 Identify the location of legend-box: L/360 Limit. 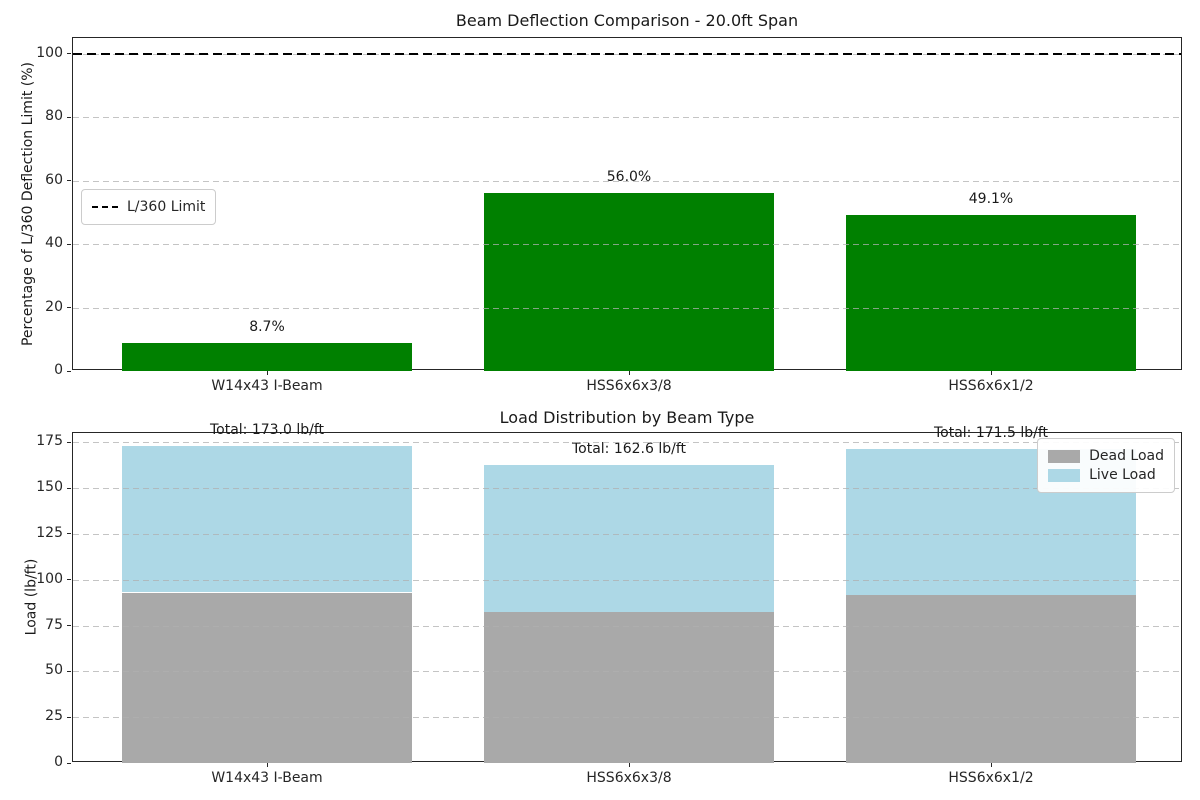
(149, 207).